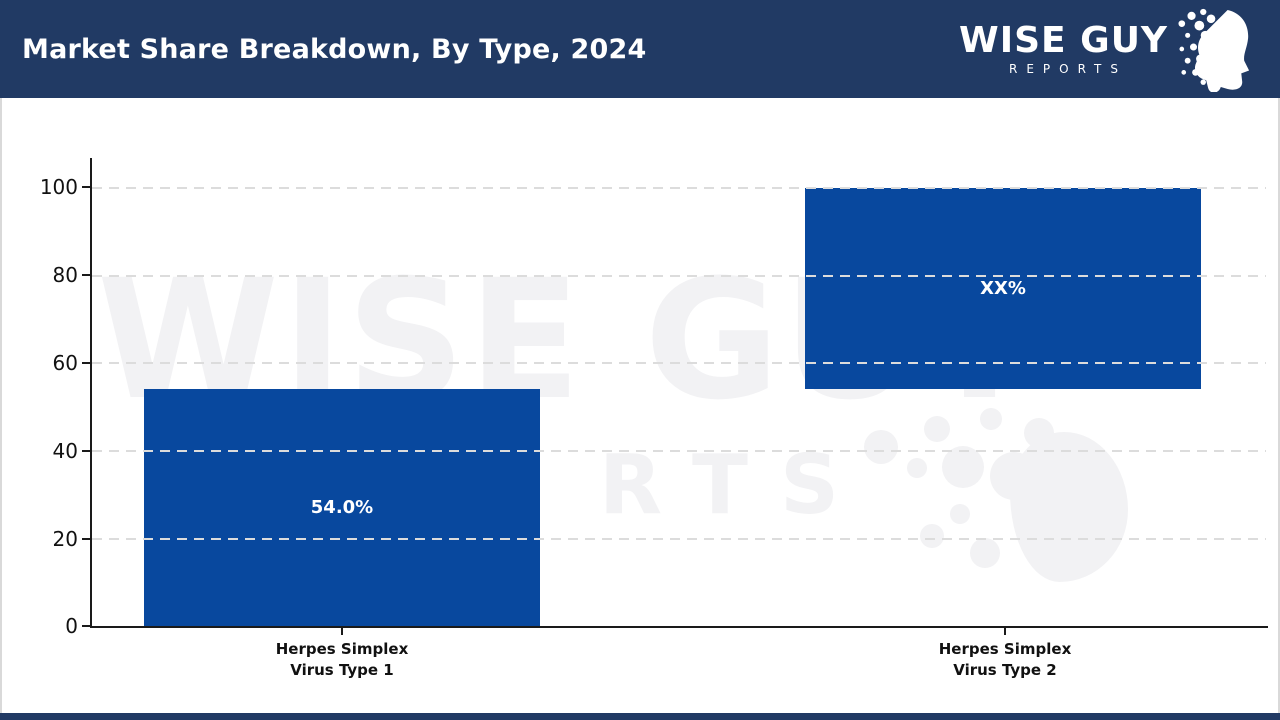  Describe the element at coordinates (342, 660) in the screenshot. I see `x-category-label-1: Herpes Simplex Virus Type 1` at that location.